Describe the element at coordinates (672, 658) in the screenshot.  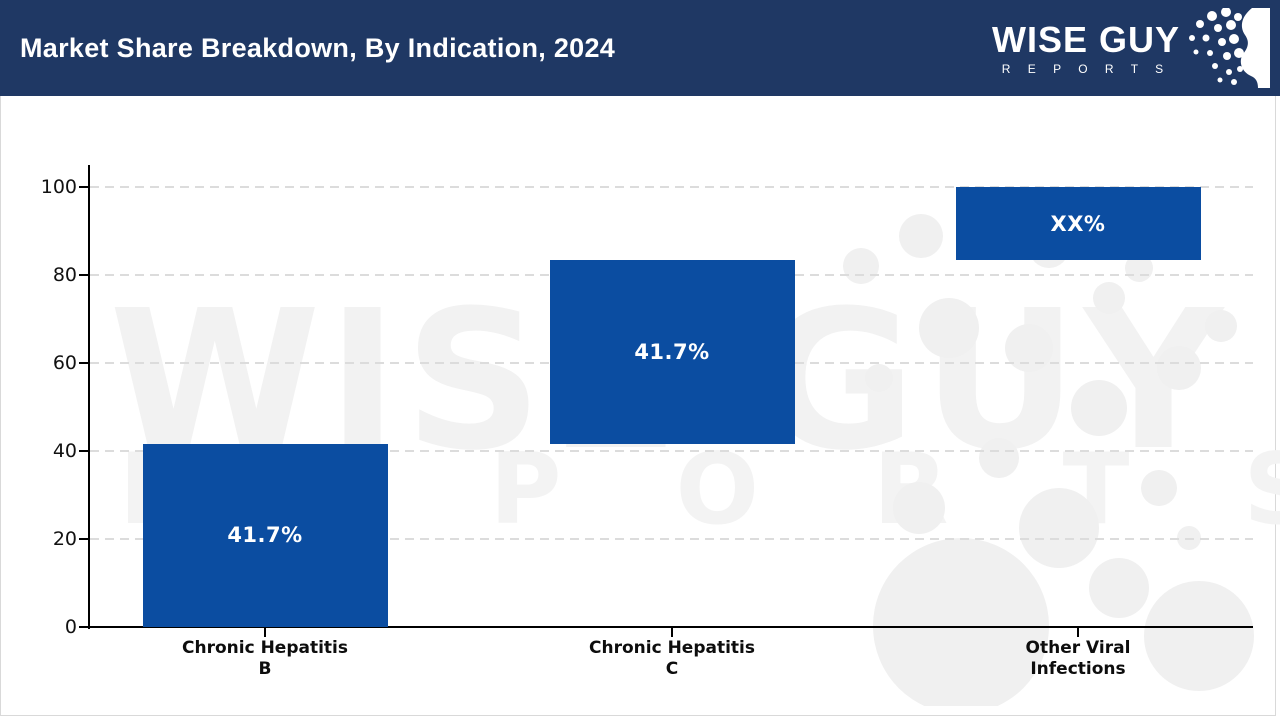
I see `x-category-label-2: Chronic Hepatitis C` at that location.